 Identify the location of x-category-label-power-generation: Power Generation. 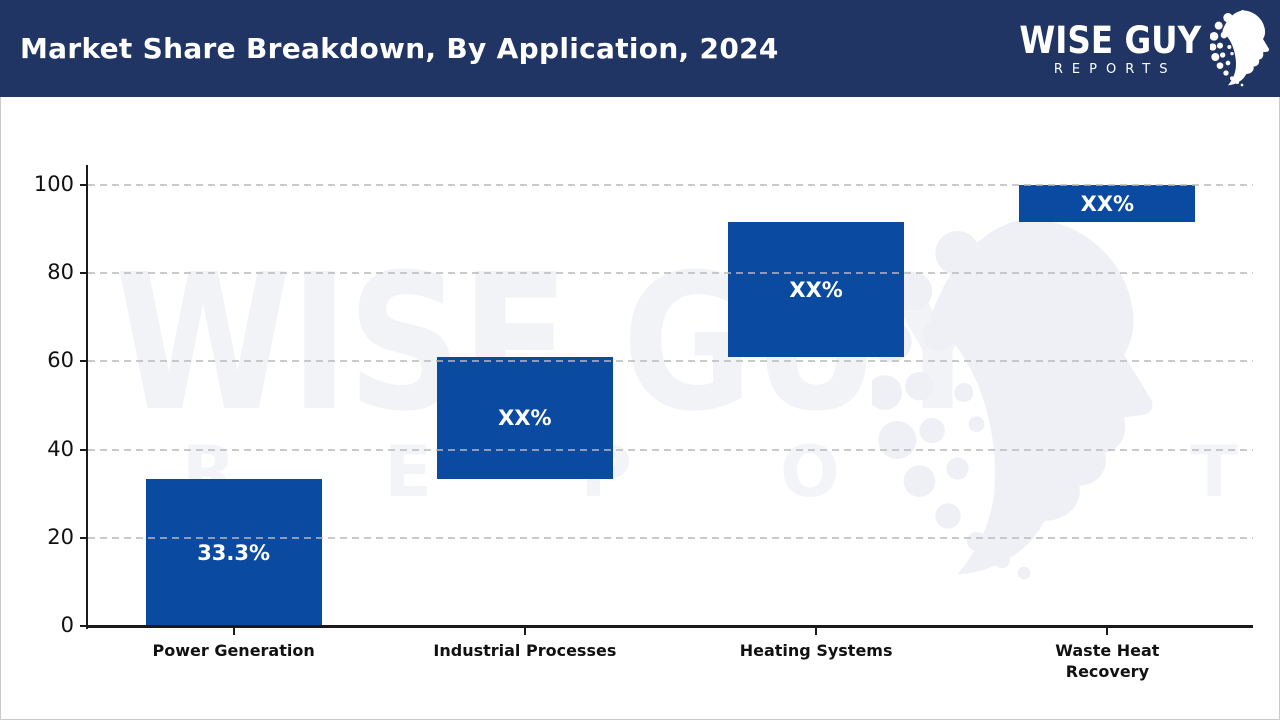
(233, 650).